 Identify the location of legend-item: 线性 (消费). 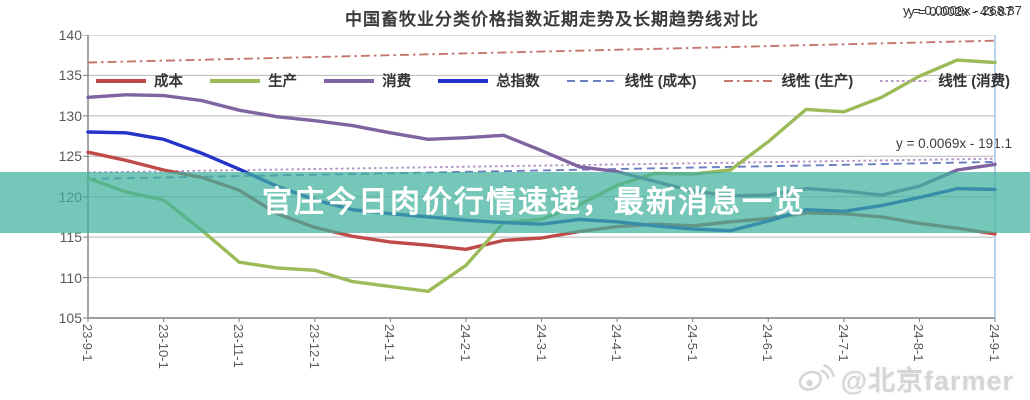
(944, 80).